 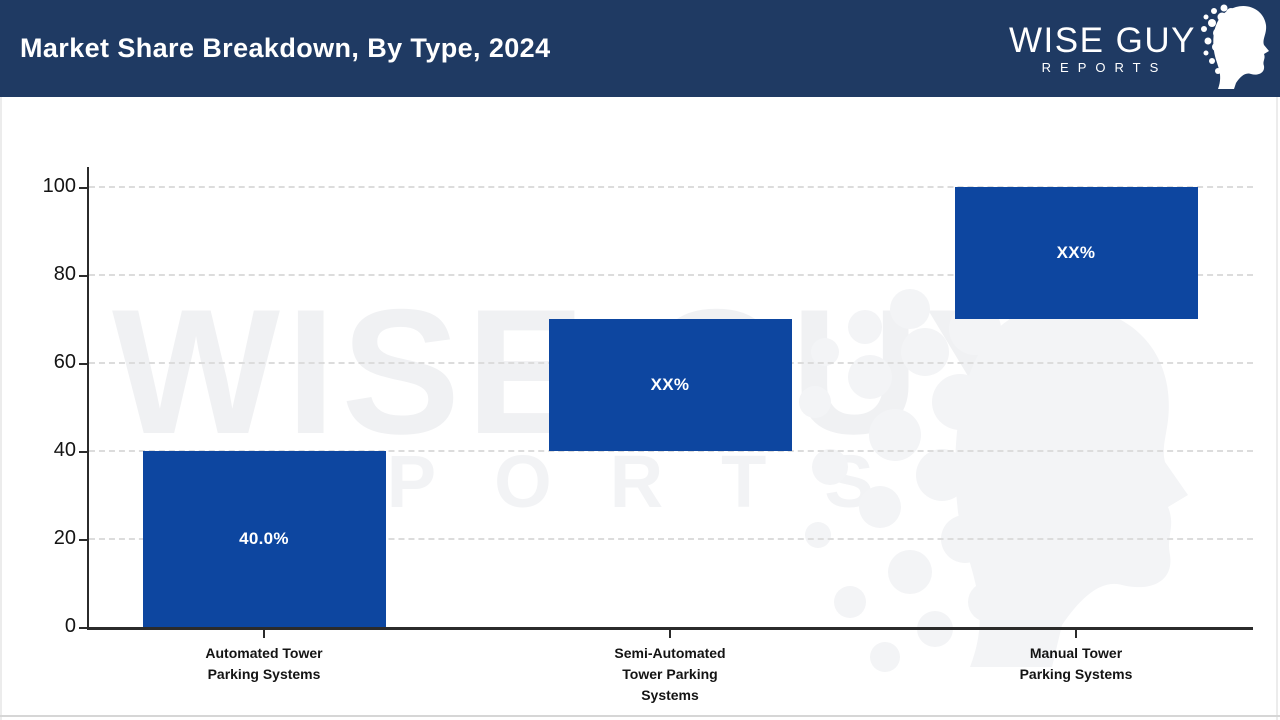 I want to click on bar-3: XX%, so click(x=1076, y=253).